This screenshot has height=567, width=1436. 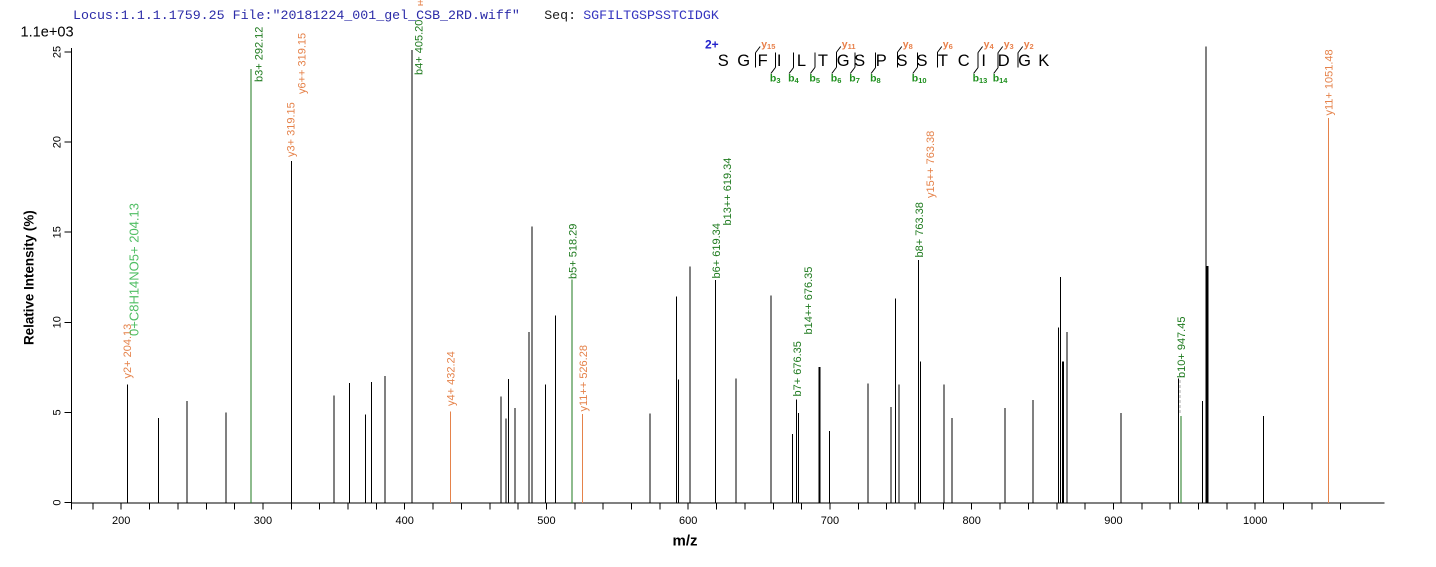 I want to click on svg-text: 1.1e+03, so click(x=47, y=32).